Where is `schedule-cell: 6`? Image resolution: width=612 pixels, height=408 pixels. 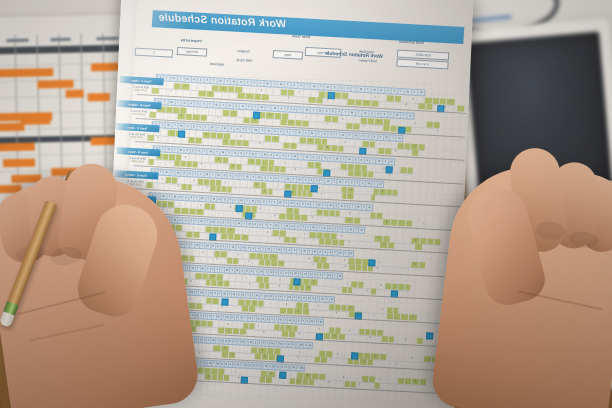
schedule-cell: 6 is located at coordinates (210, 93).